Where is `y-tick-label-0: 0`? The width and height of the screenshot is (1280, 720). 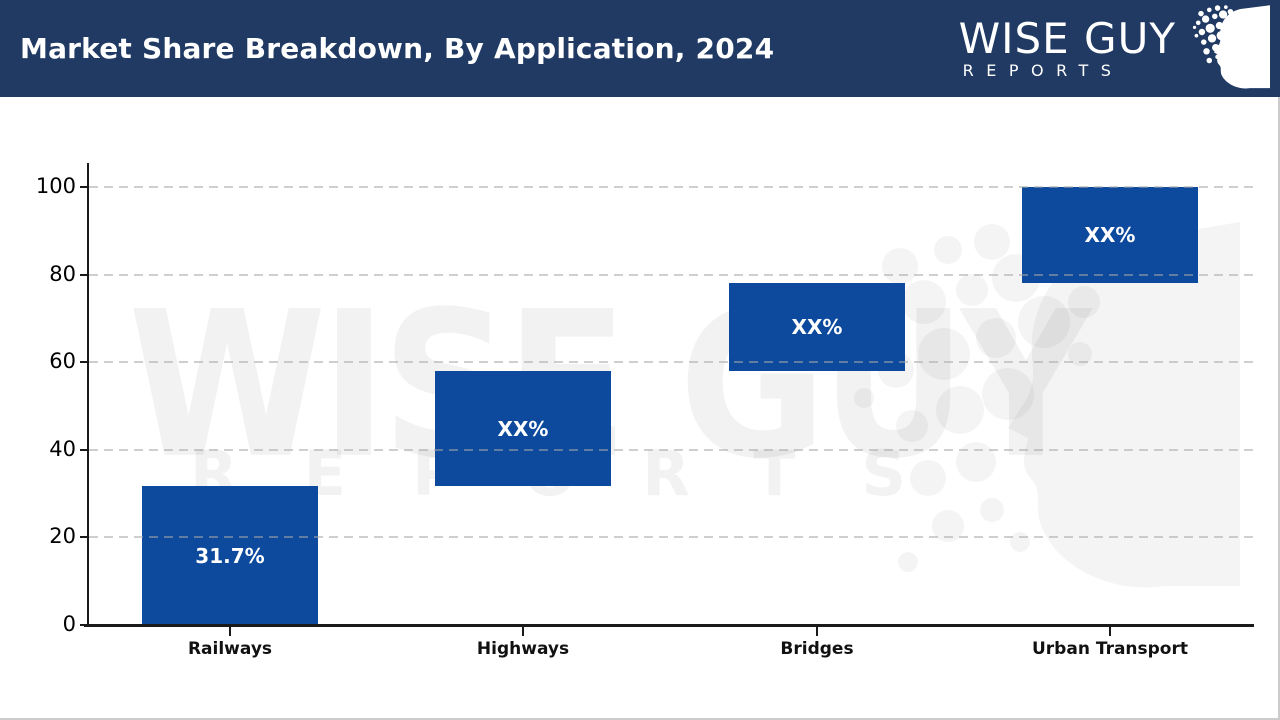 y-tick-label-0: 0 is located at coordinates (69, 624).